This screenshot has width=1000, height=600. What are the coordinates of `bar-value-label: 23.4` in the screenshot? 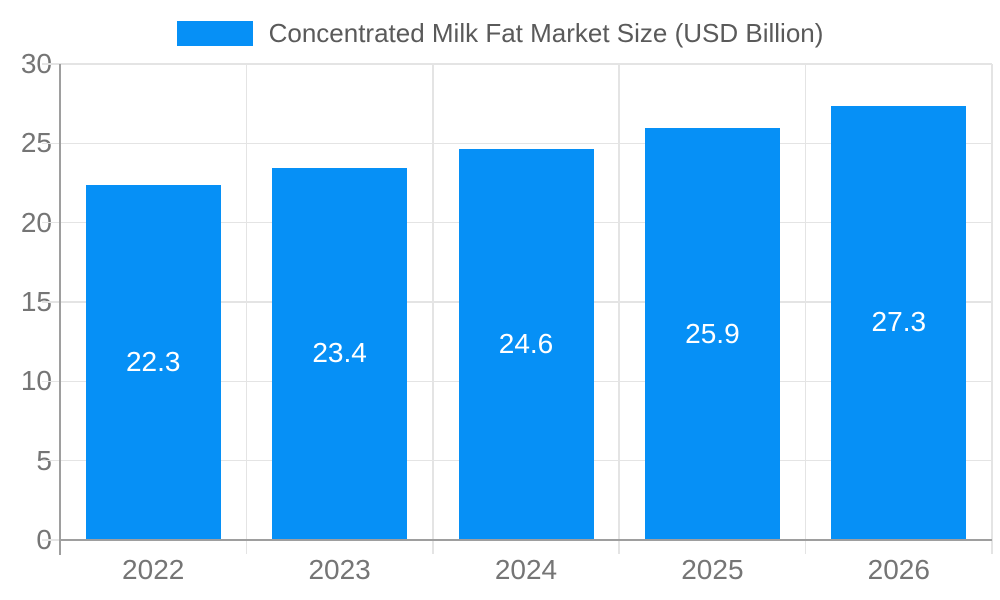 It's located at (339, 353).